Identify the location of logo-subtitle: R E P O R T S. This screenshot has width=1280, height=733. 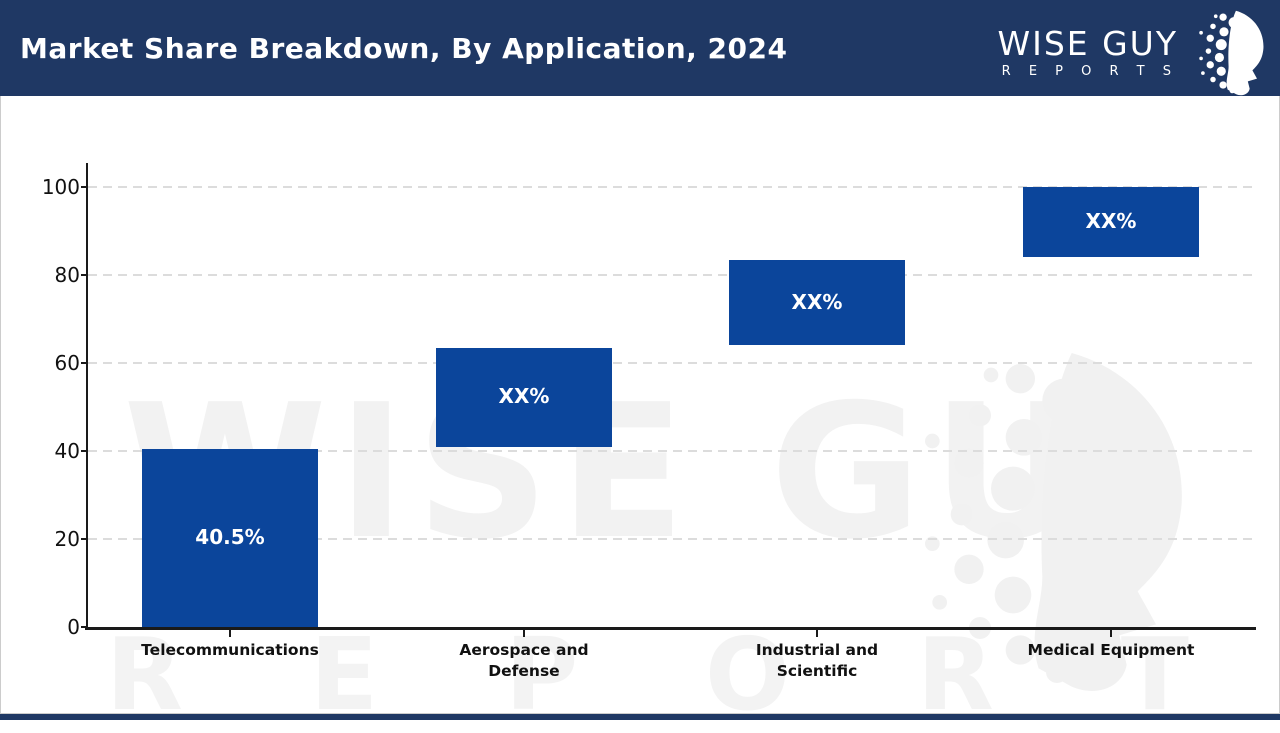
(1089, 71).